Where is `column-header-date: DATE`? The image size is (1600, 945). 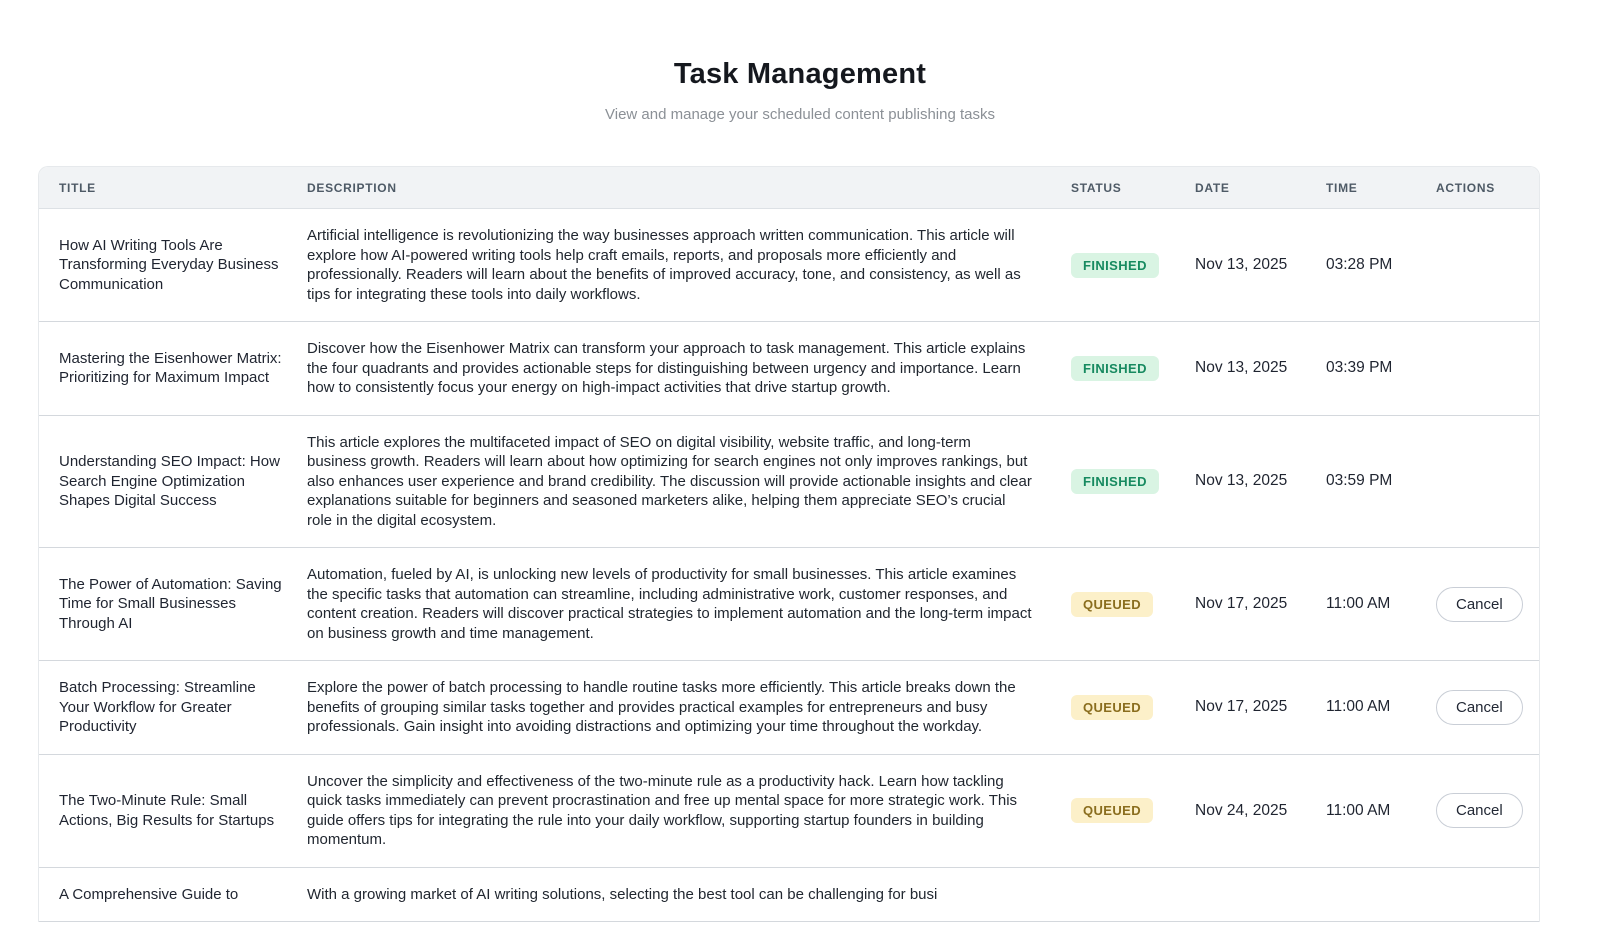 column-header-date: DATE is located at coordinates (1212, 187).